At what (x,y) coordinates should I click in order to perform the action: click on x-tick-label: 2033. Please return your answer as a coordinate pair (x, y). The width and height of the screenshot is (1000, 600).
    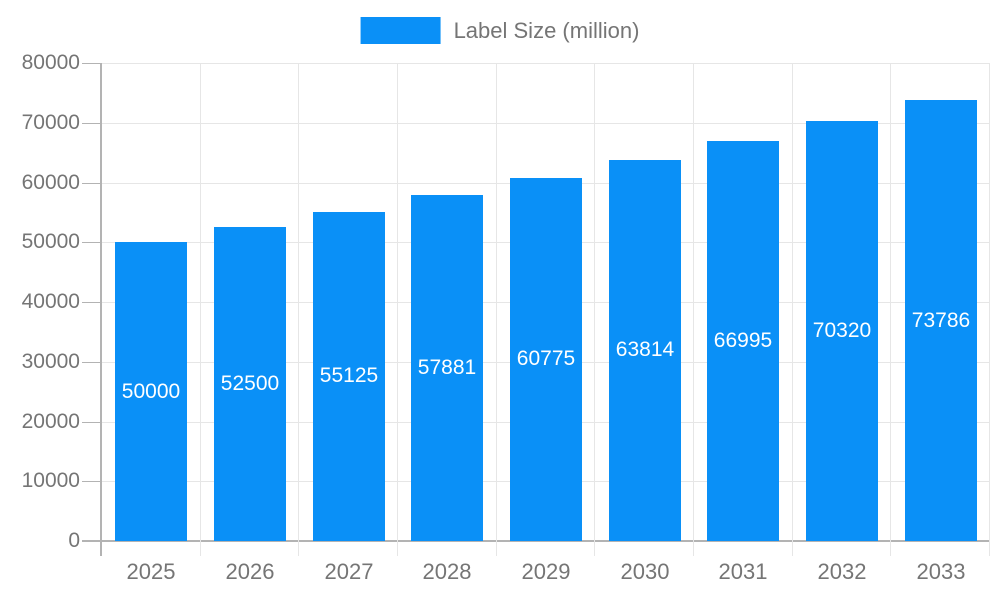
    Looking at the image, I should click on (941, 571).